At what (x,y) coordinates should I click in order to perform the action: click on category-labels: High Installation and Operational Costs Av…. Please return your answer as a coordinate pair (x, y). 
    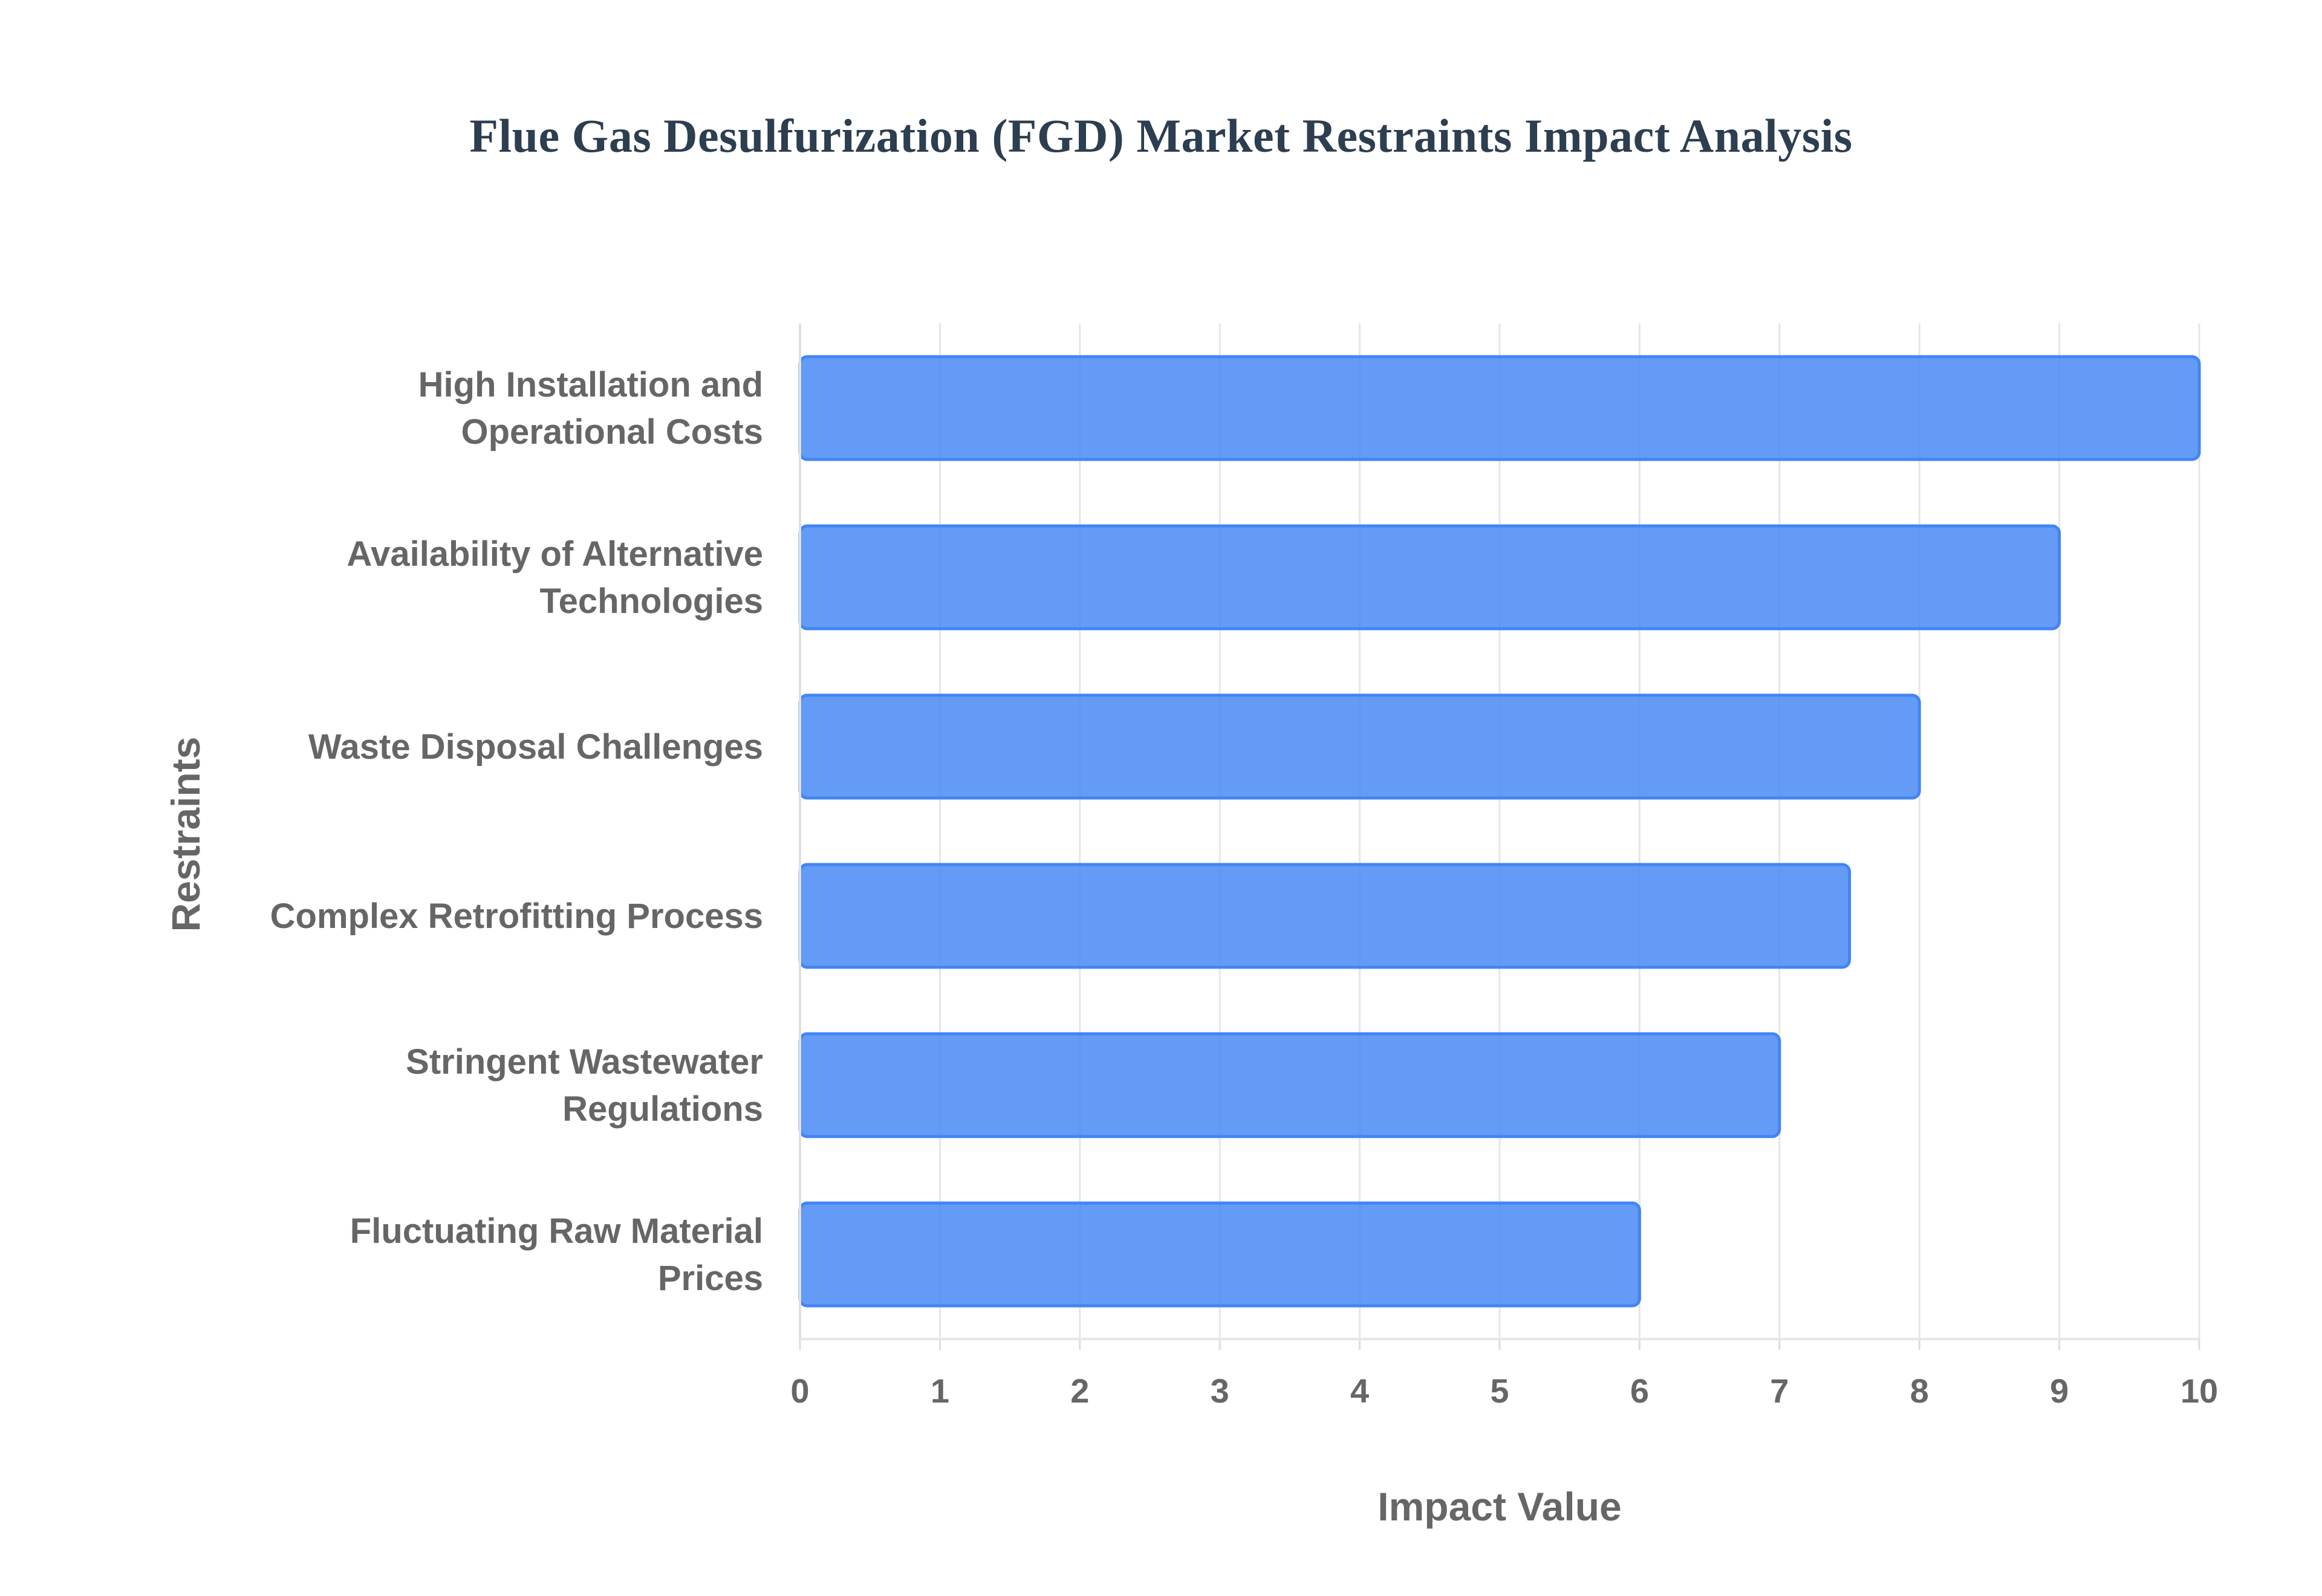
    Looking at the image, I should click on (516, 831).